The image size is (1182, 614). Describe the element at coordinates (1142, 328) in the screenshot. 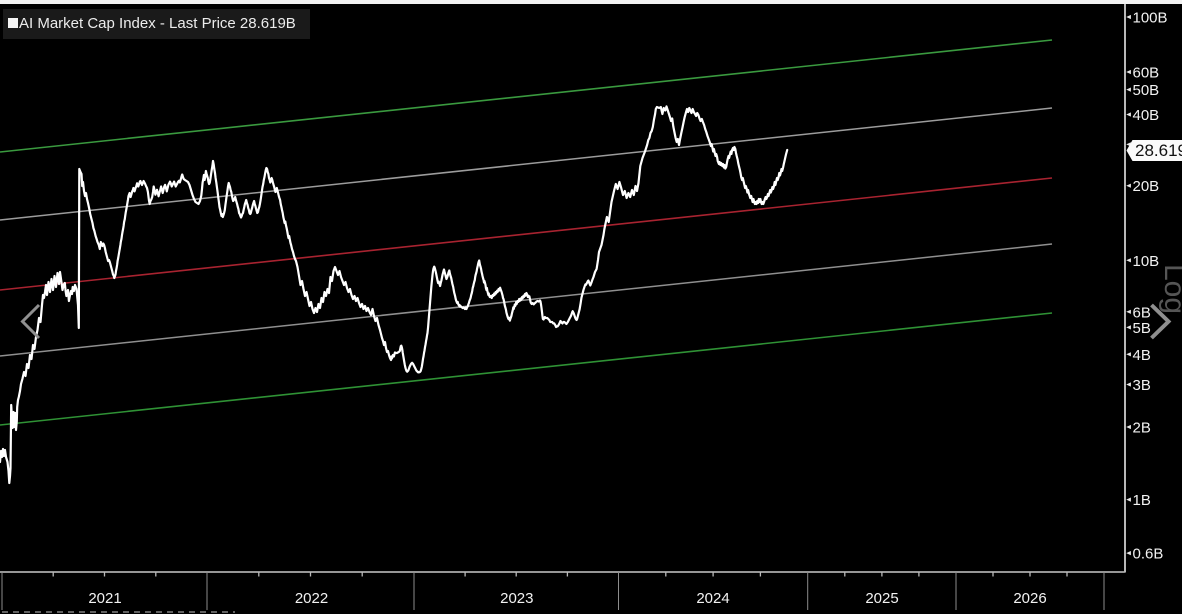

I see `svg-text: 5B` at that location.